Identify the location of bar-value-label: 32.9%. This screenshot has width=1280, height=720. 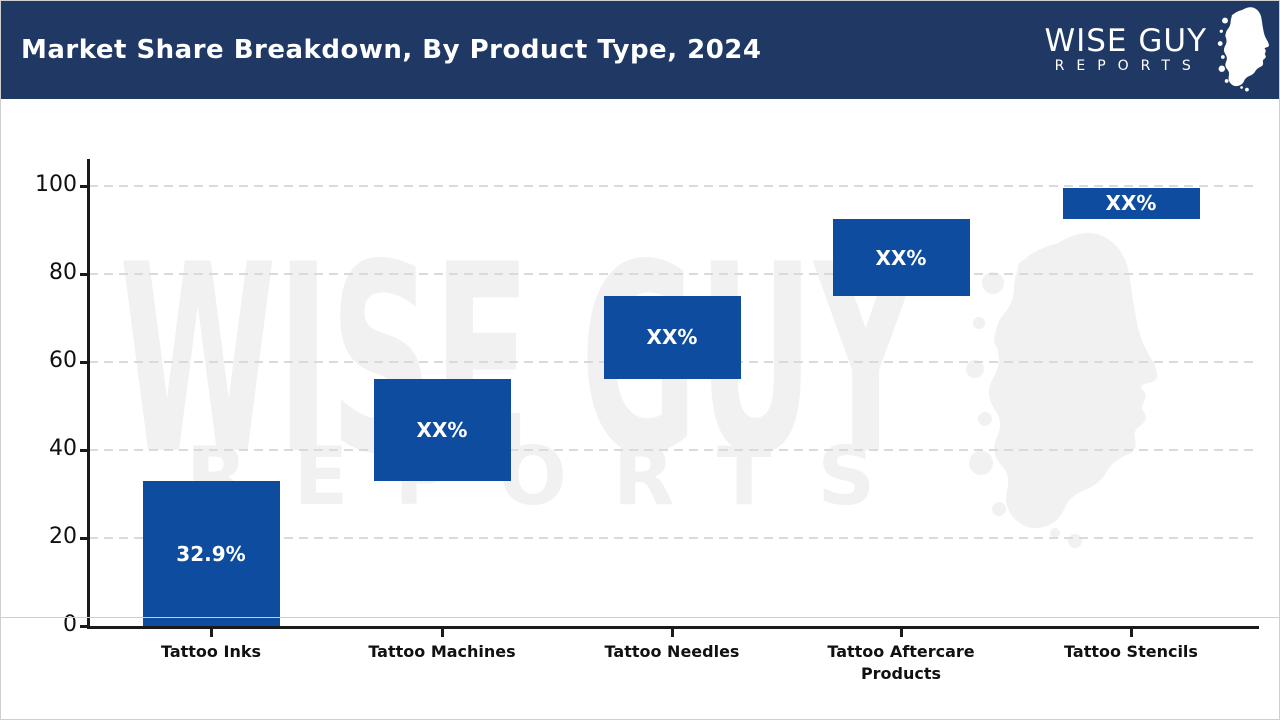
(211, 553).